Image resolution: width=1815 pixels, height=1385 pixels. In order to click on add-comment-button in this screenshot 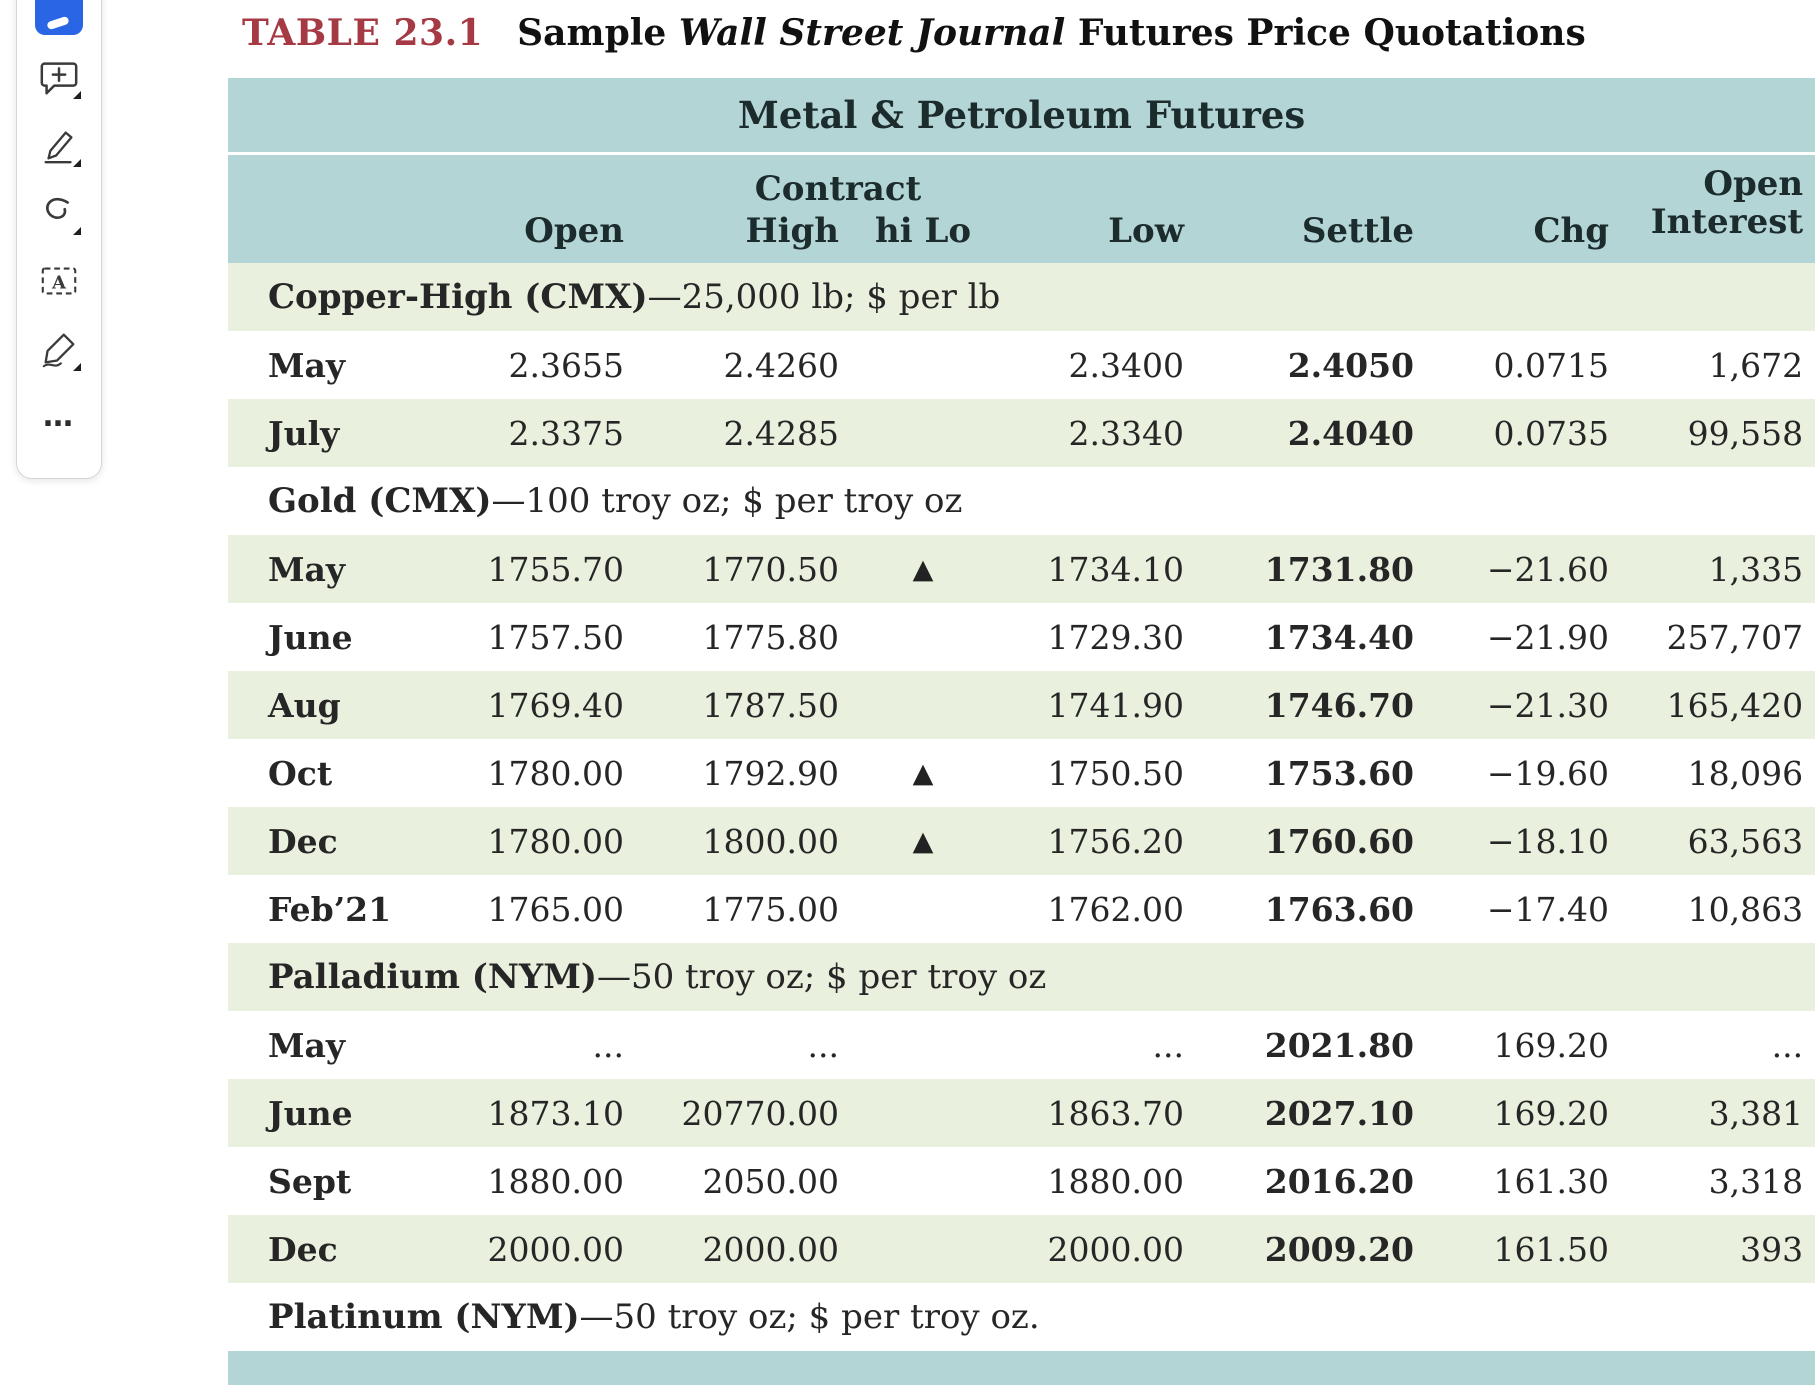, I will do `click(59, 77)`.